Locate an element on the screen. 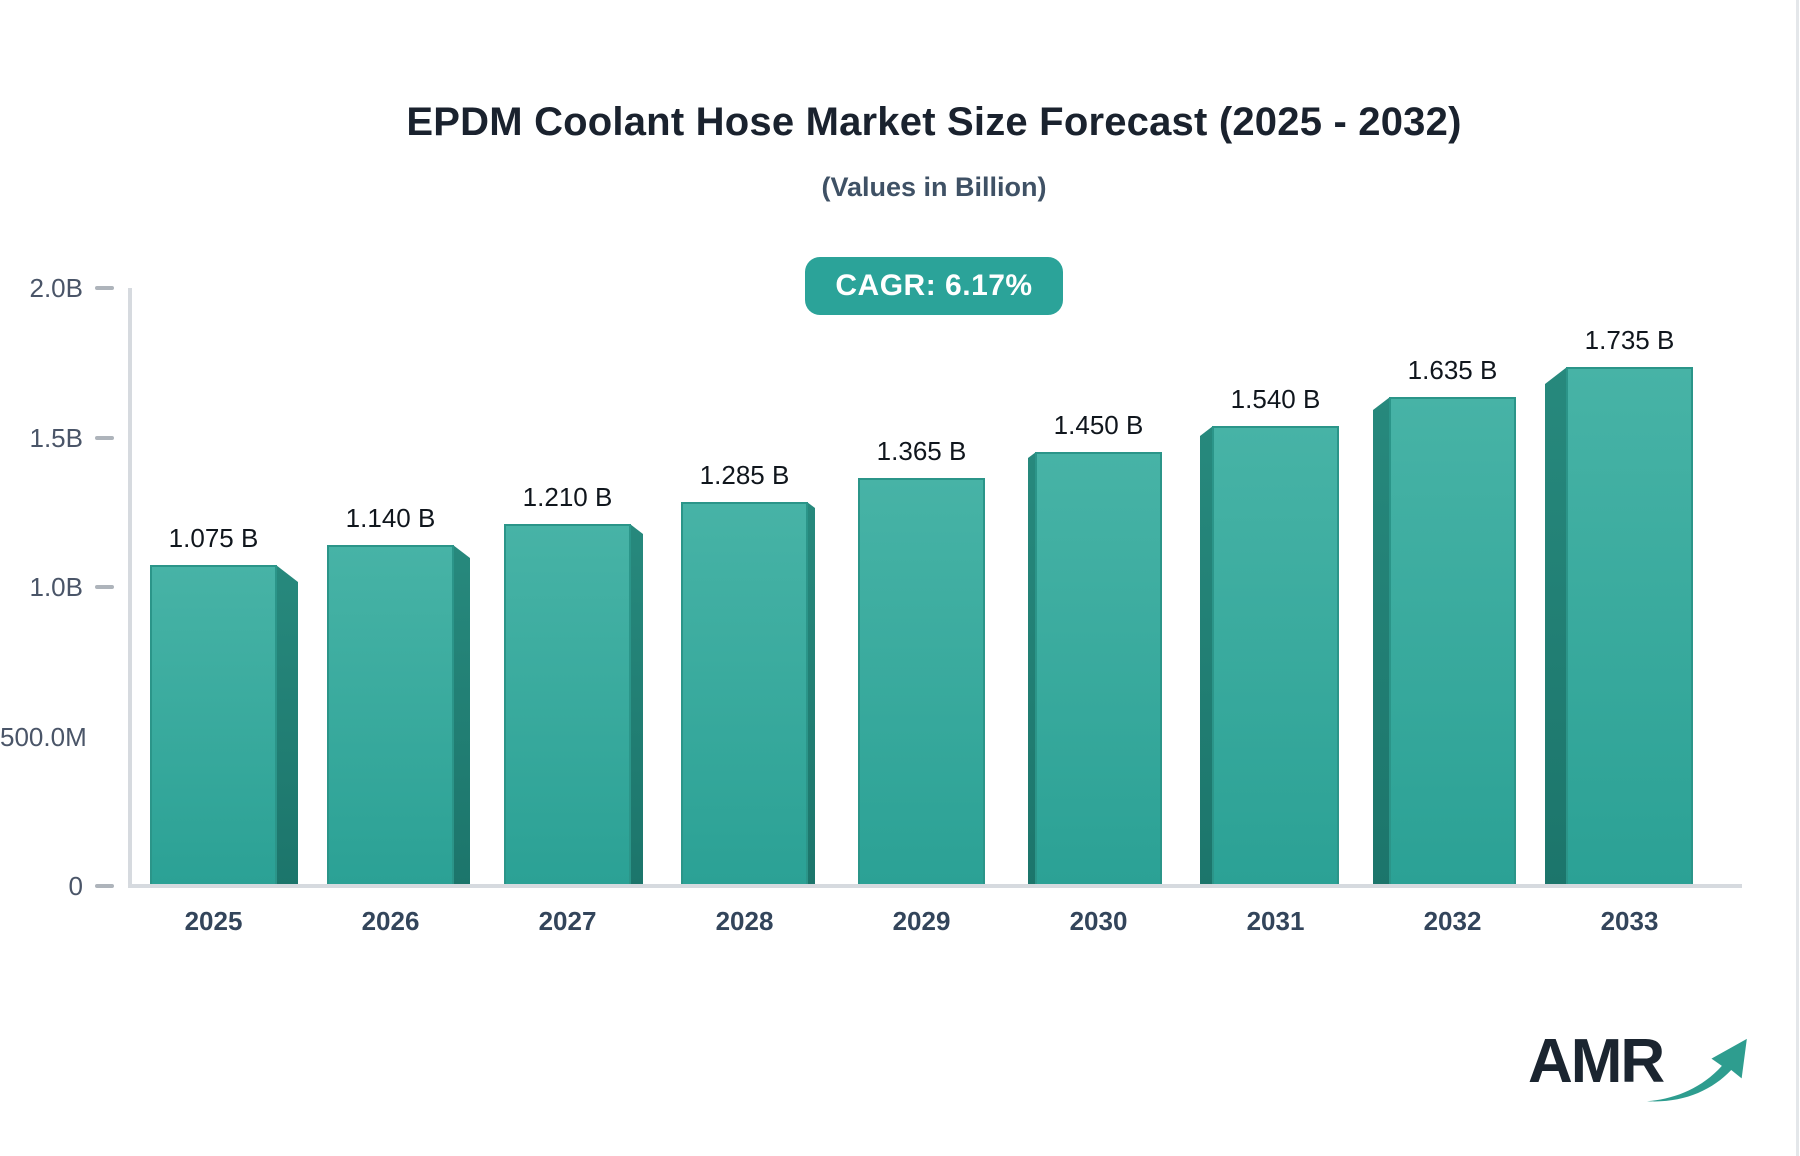  bar-value-label: 1.140 B is located at coordinates (390, 518).